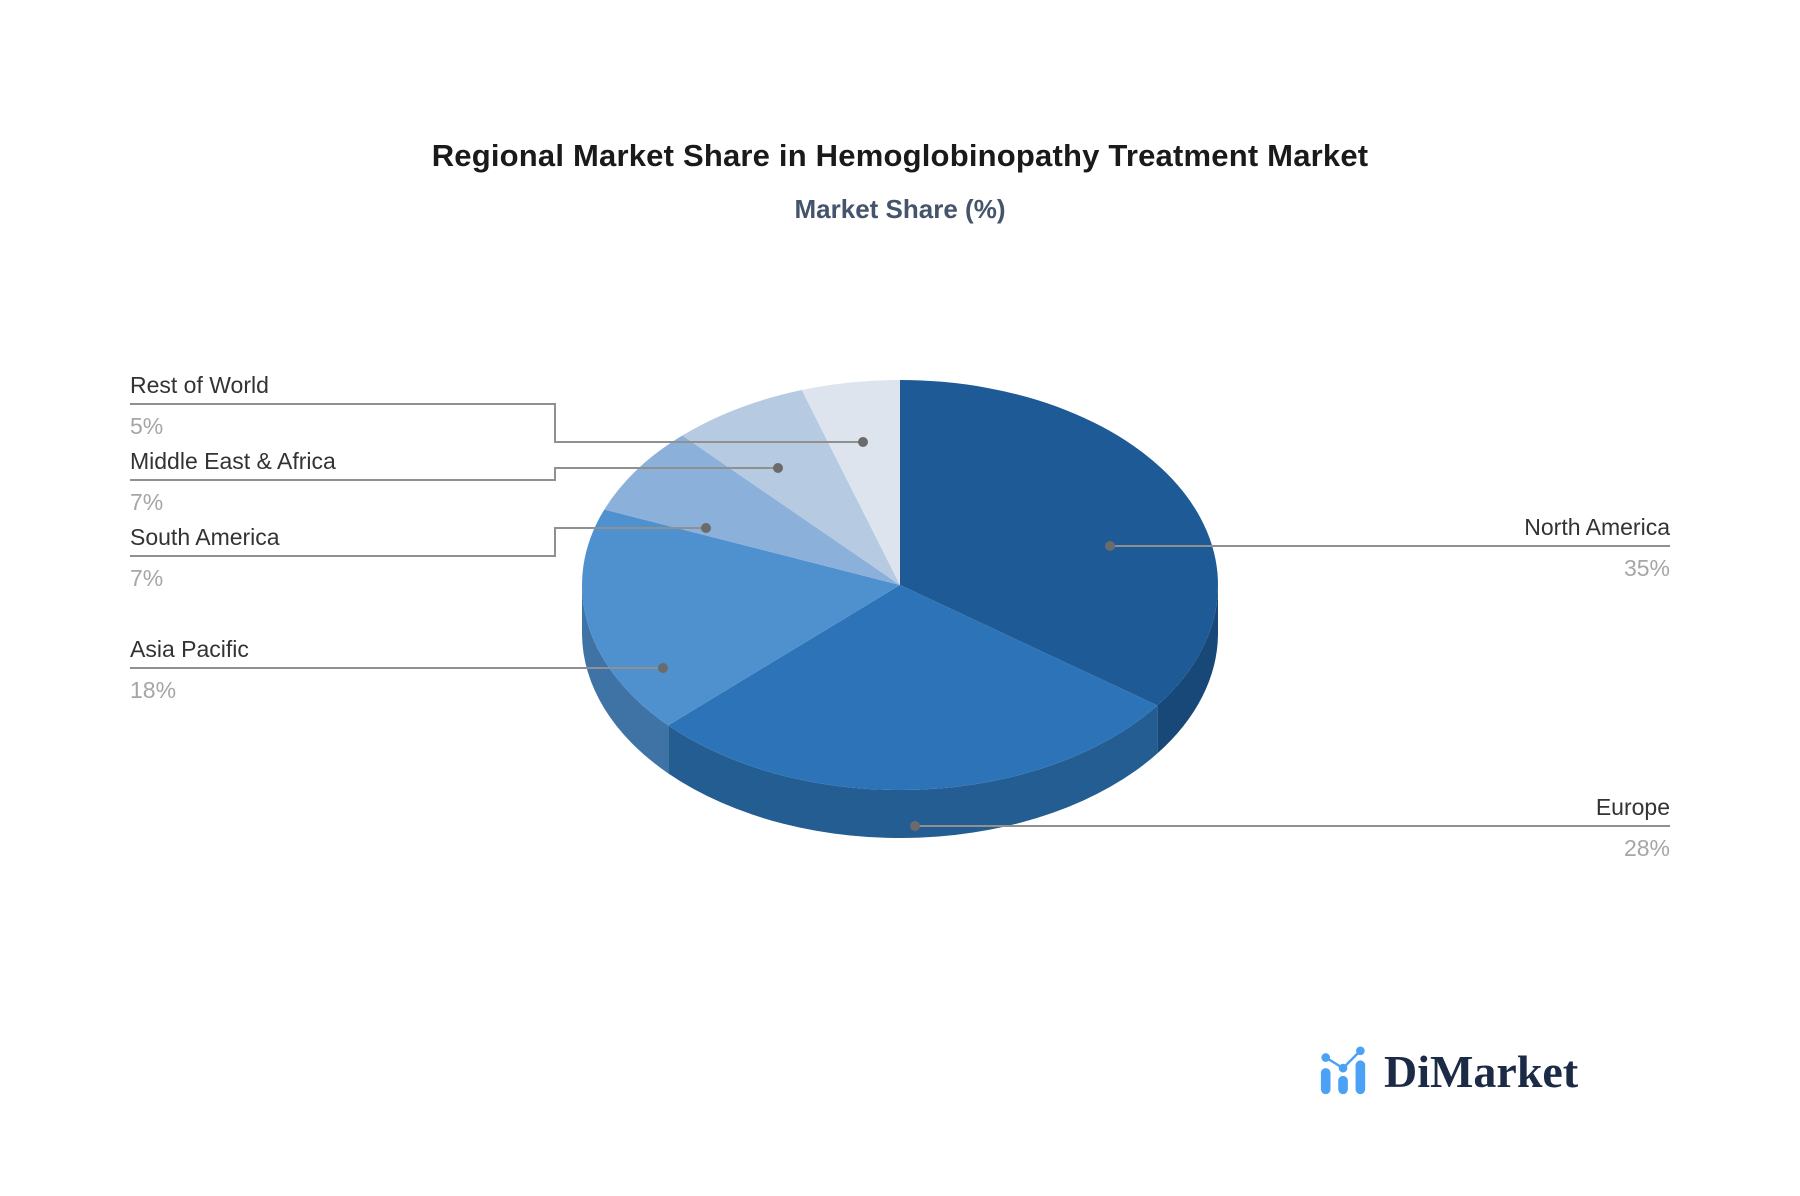 This screenshot has width=1800, height=1196. Describe the element at coordinates (778, 468) in the screenshot. I see `leader-dot-middle-east-africa` at that location.